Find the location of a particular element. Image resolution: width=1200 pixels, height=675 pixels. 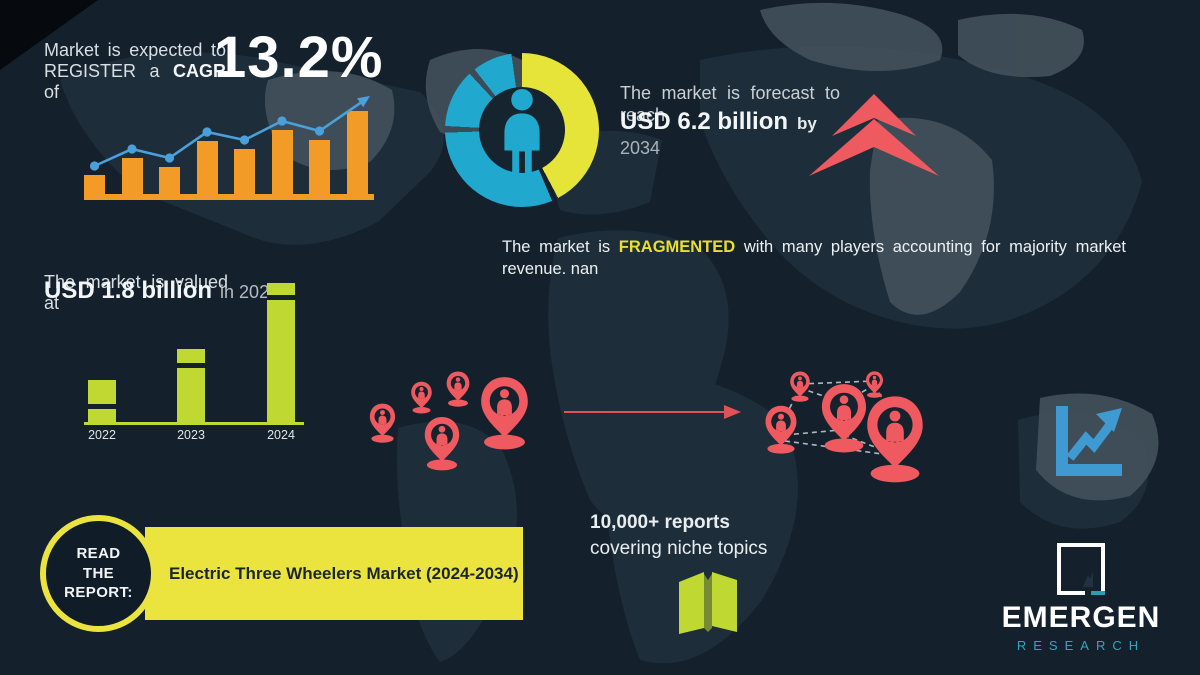

forecast-by: by is located at coordinates (807, 123).